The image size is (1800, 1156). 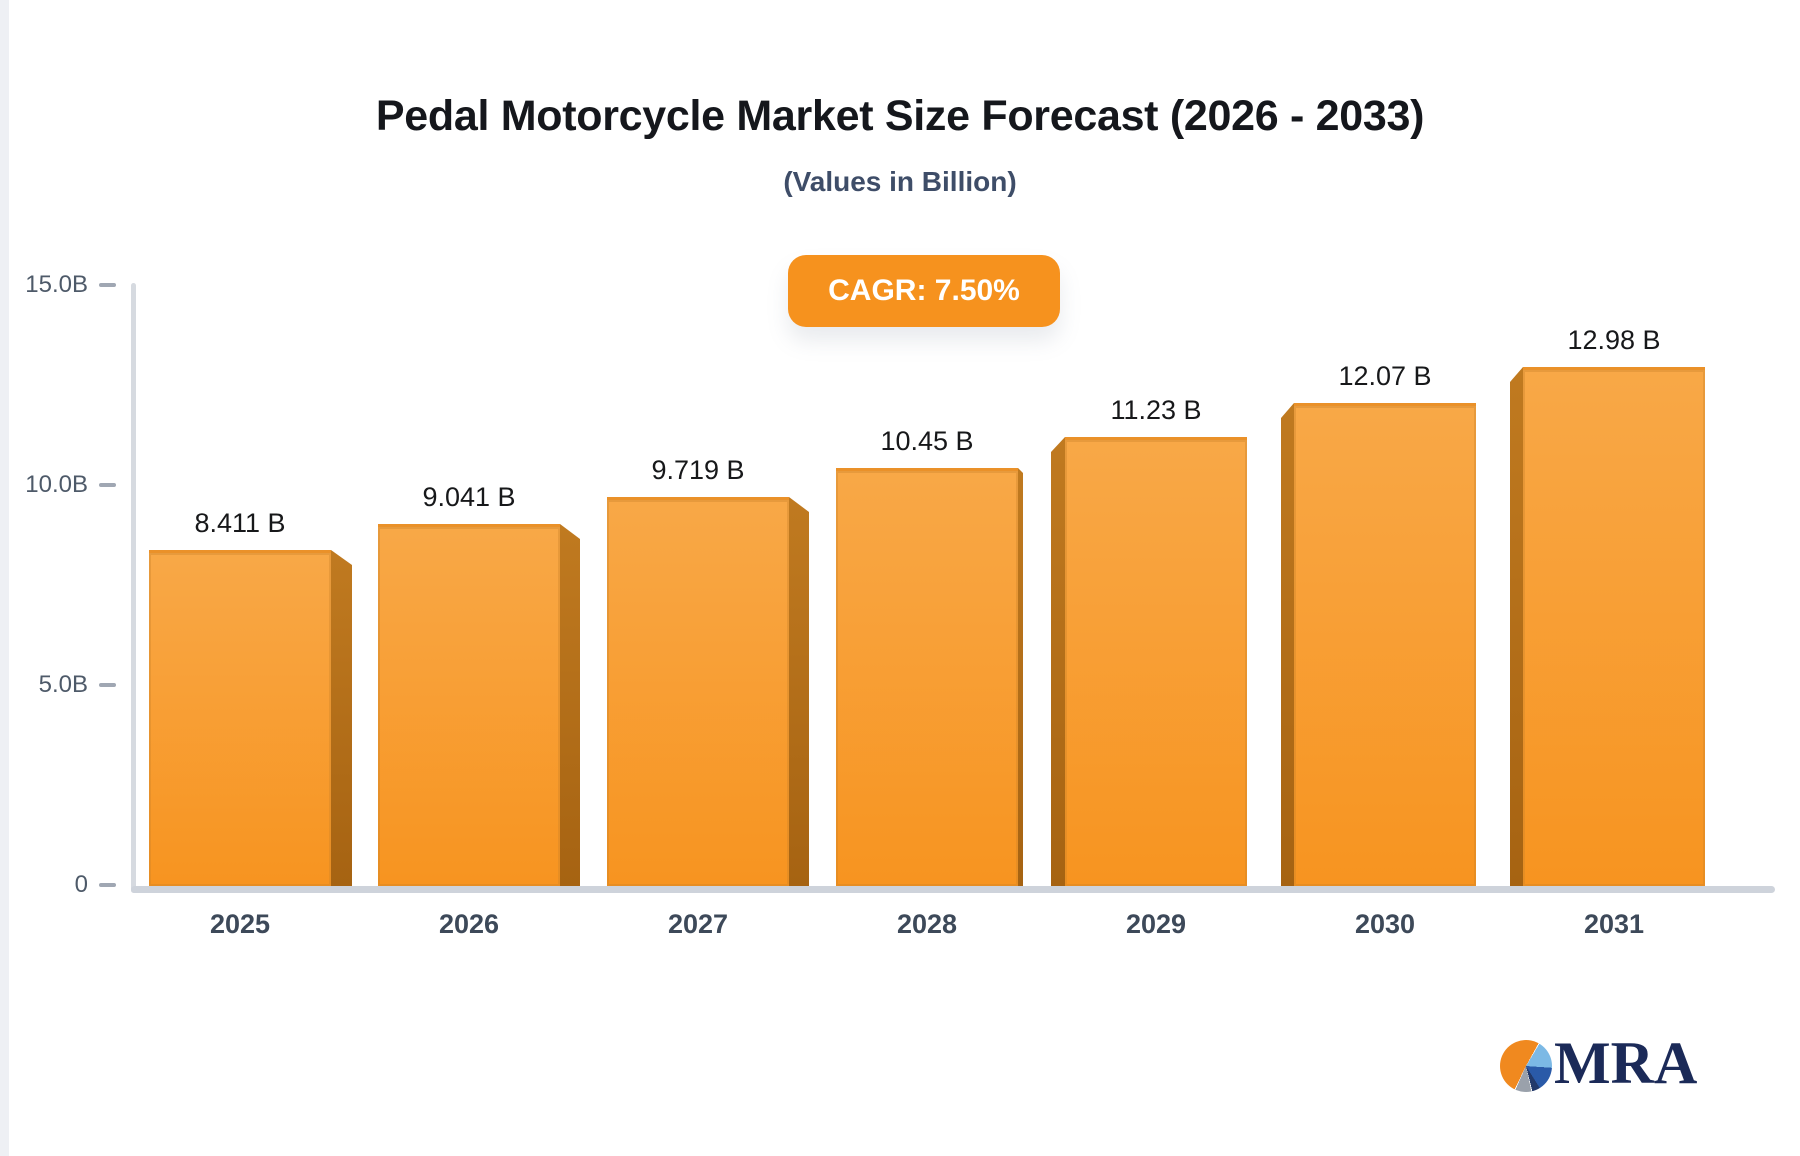 I want to click on page-left-border, so click(x=4, y=578).